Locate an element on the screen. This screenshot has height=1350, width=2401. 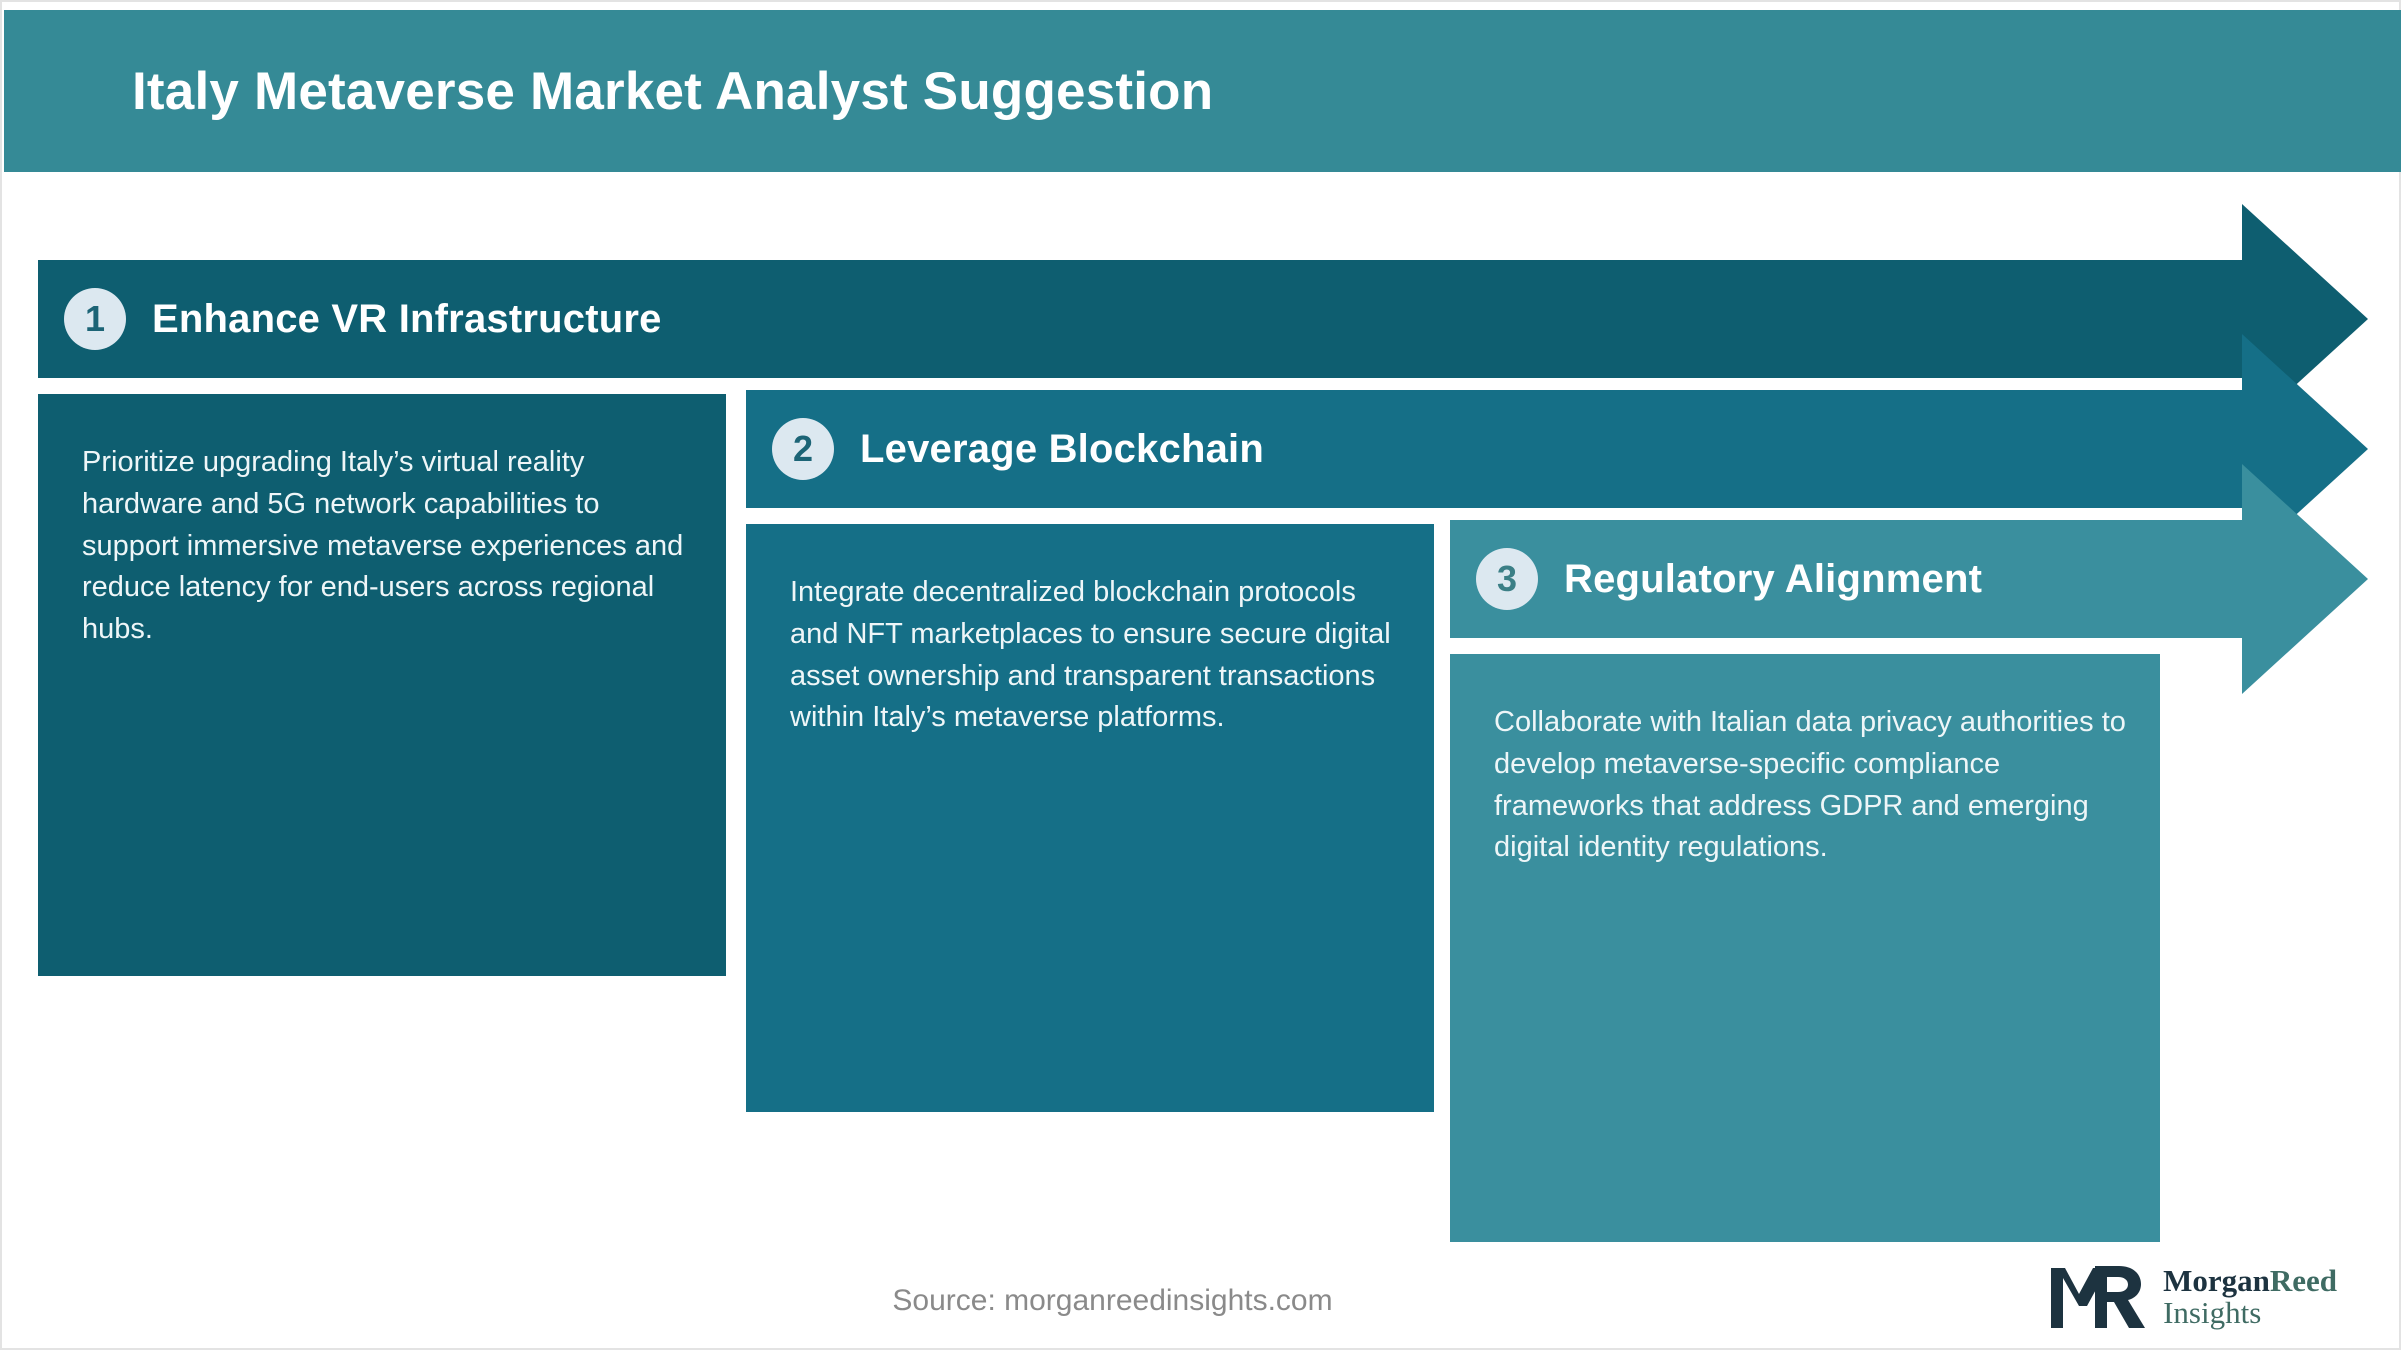
step-3-number: 3 is located at coordinates (1507, 578).